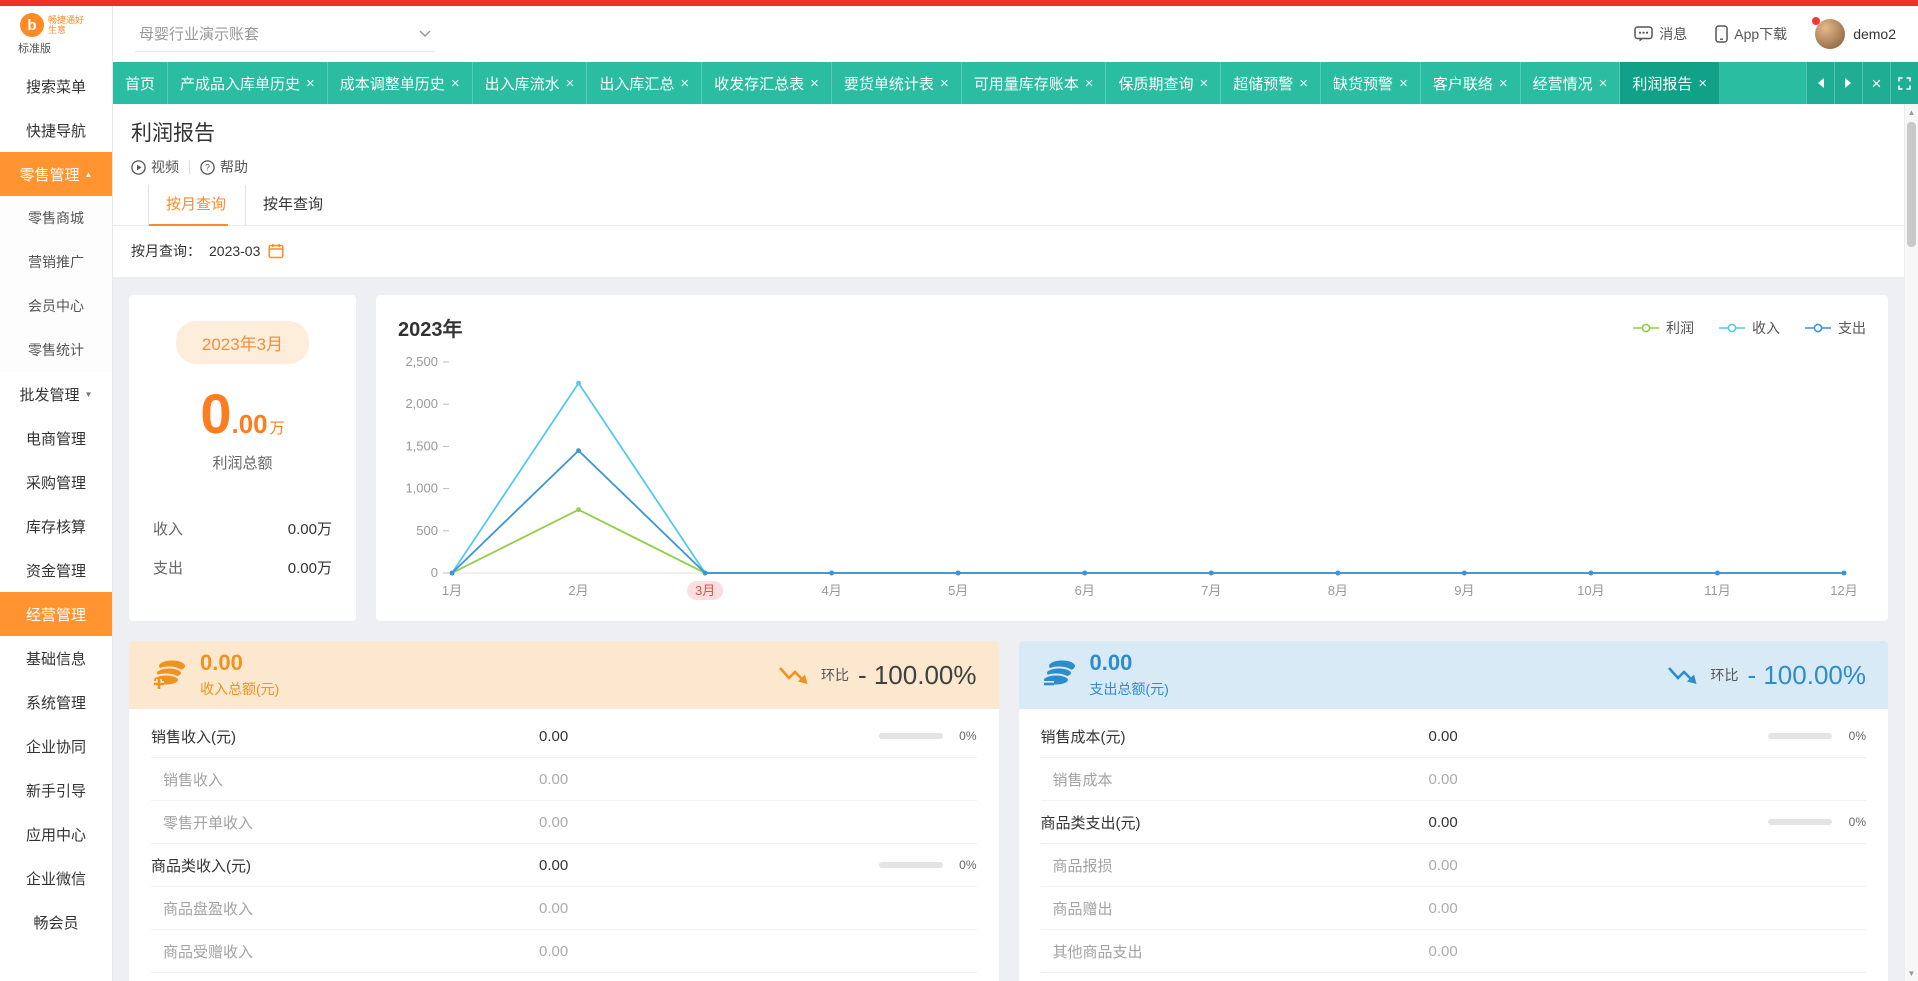 The width and height of the screenshot is (1918, 981). What do you see at coordinates (1876, 83) in the screenshot?
I see `tabs-close-all-button: ×` at bounding box center [1876, 83].